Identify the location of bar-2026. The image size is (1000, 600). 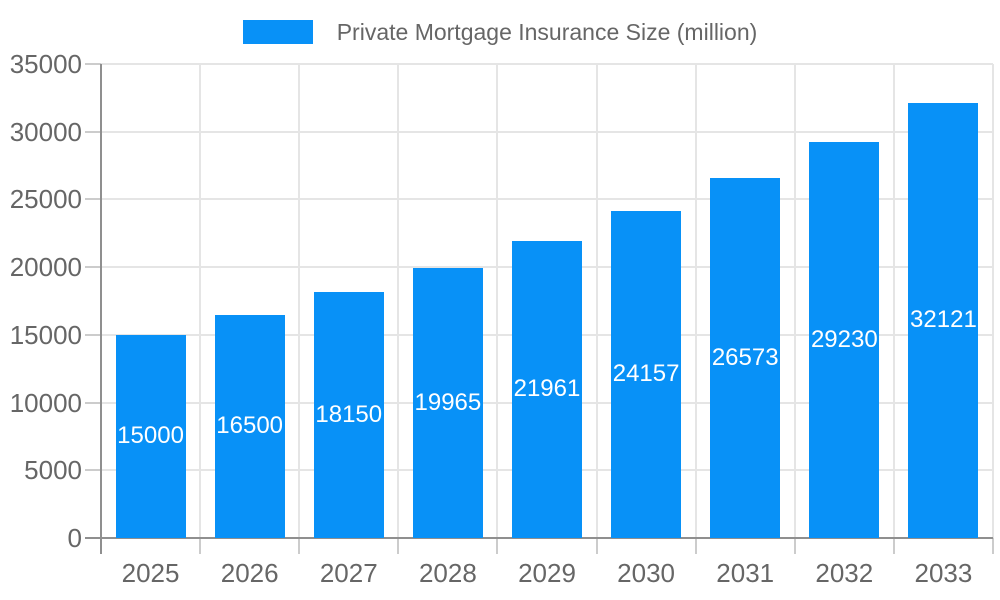
(249, 426).